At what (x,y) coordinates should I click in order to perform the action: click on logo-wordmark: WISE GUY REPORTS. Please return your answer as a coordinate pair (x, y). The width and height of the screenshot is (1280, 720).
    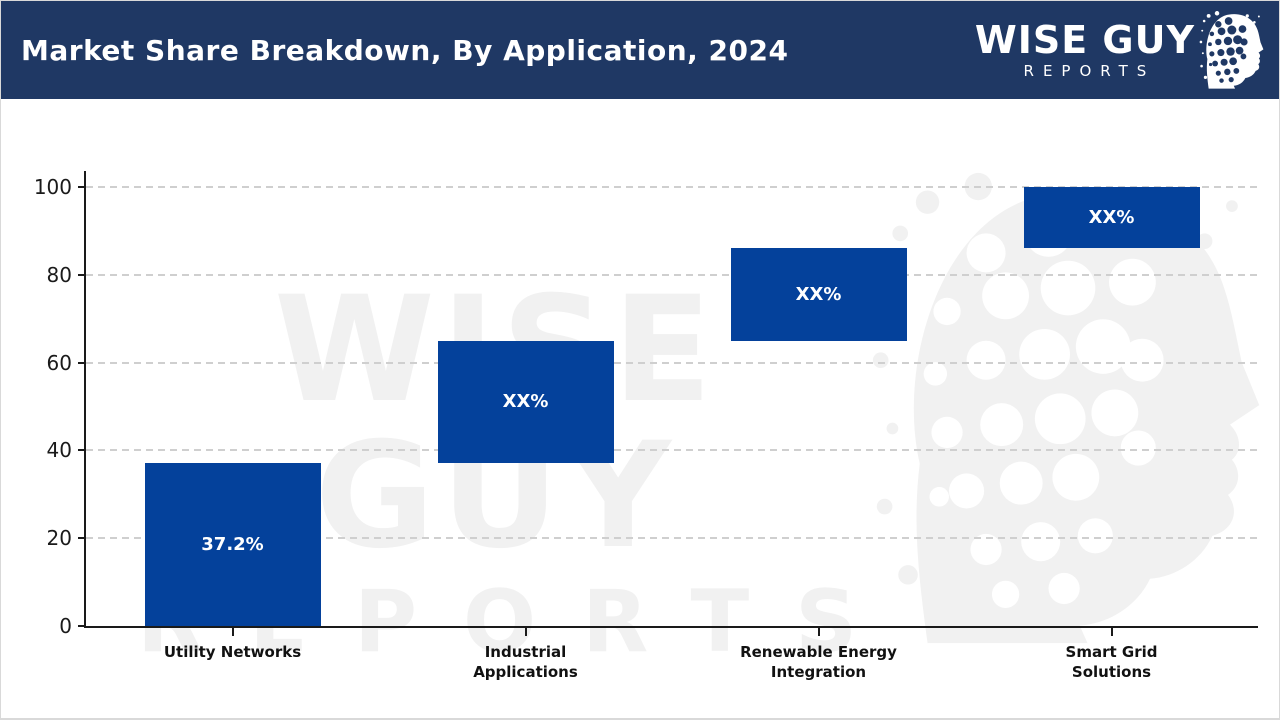
    Looking at the image, I should click on (1085, 50).